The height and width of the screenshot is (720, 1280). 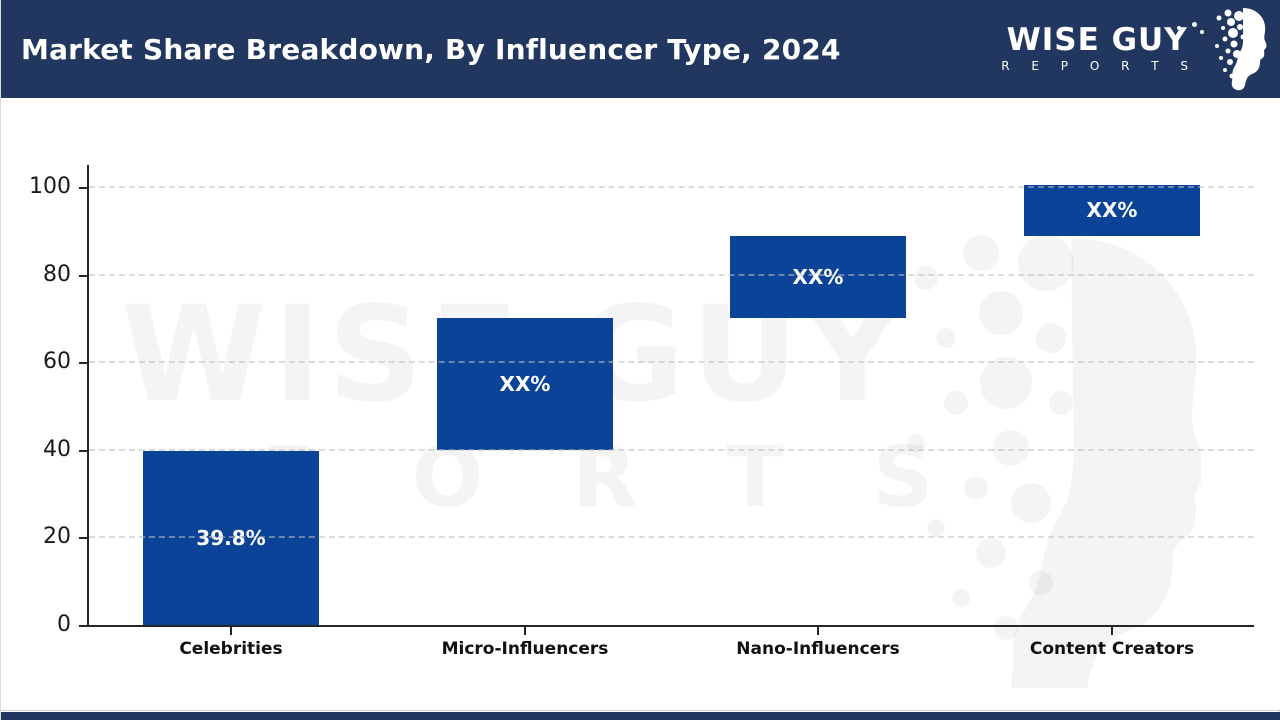 I want to click on x-tick-label: Celebrities, so click(x=231, y=649).